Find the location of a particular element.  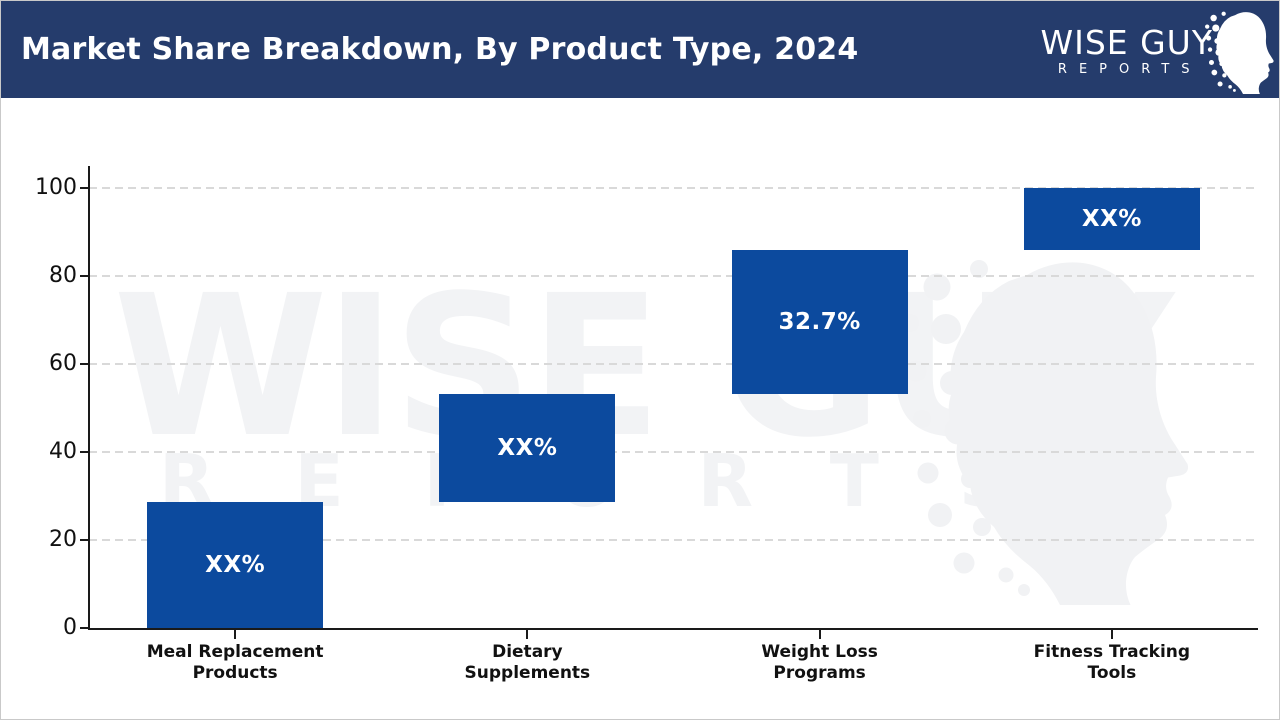

y-tick-label: 100 is located at coordinates (56, 187).